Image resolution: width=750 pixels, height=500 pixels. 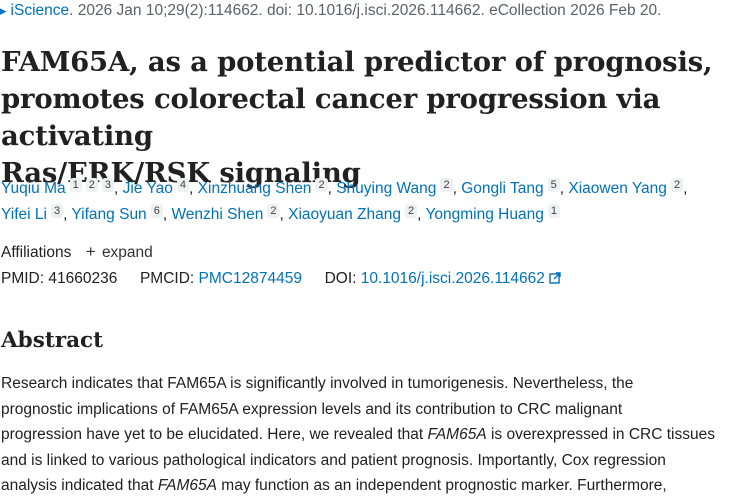 I want to click on affiliations-label: Affiliations, so click(x=36, y=252).